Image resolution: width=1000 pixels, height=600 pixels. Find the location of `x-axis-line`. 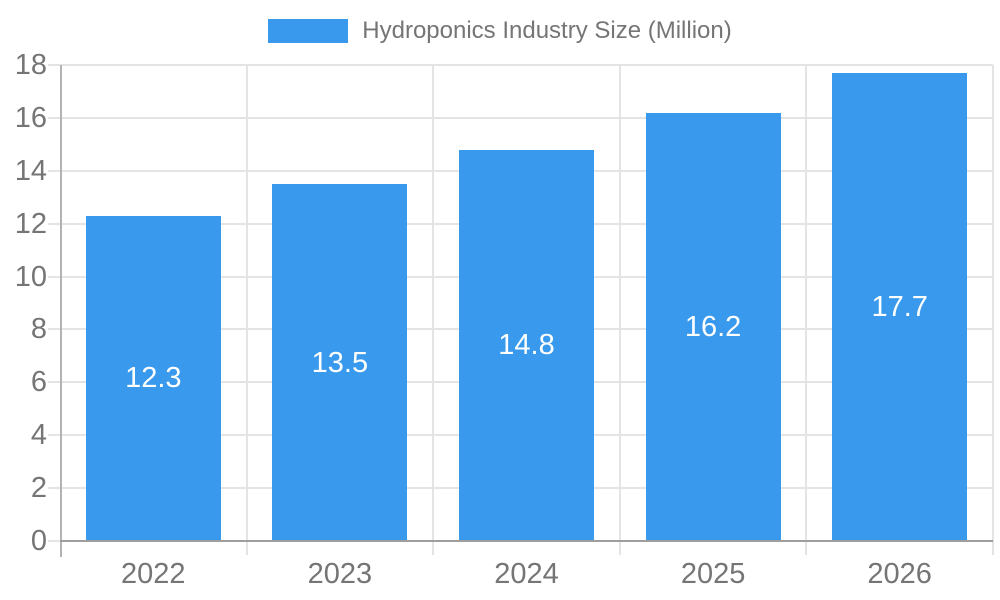

x-axis-line is located at coordinates (526, 541).